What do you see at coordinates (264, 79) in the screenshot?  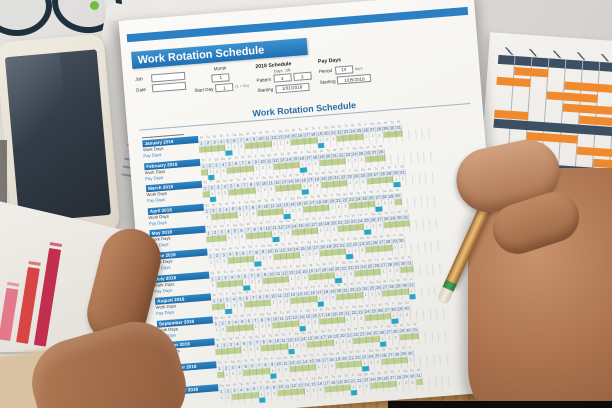 I see `pattern-label: Pattern` at bounding box center [264, 79].